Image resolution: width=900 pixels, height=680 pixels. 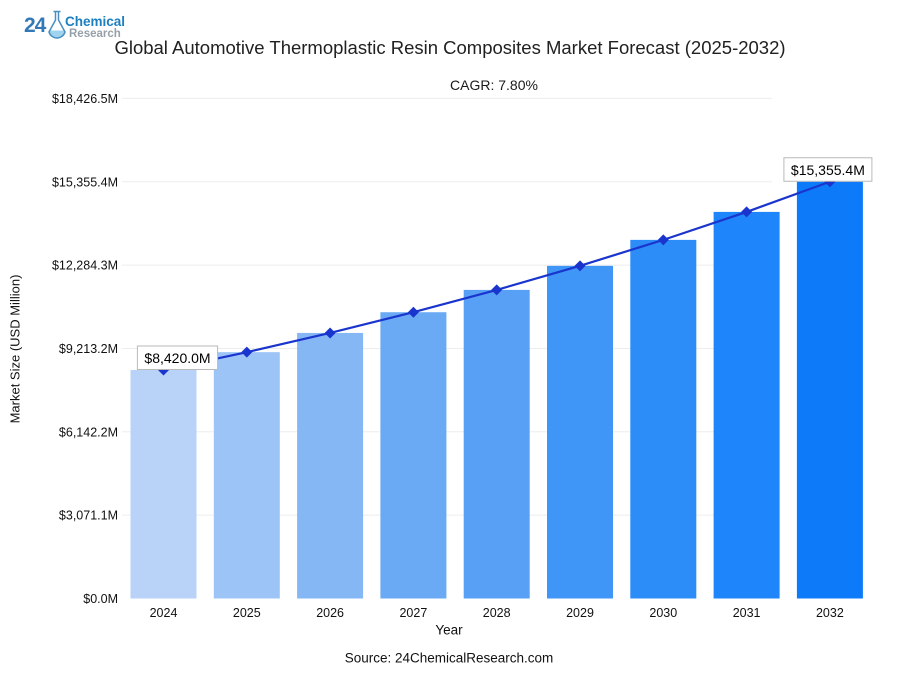 I want to click on y-tick-label: $12,284.3M, so click(x=85, y=266).